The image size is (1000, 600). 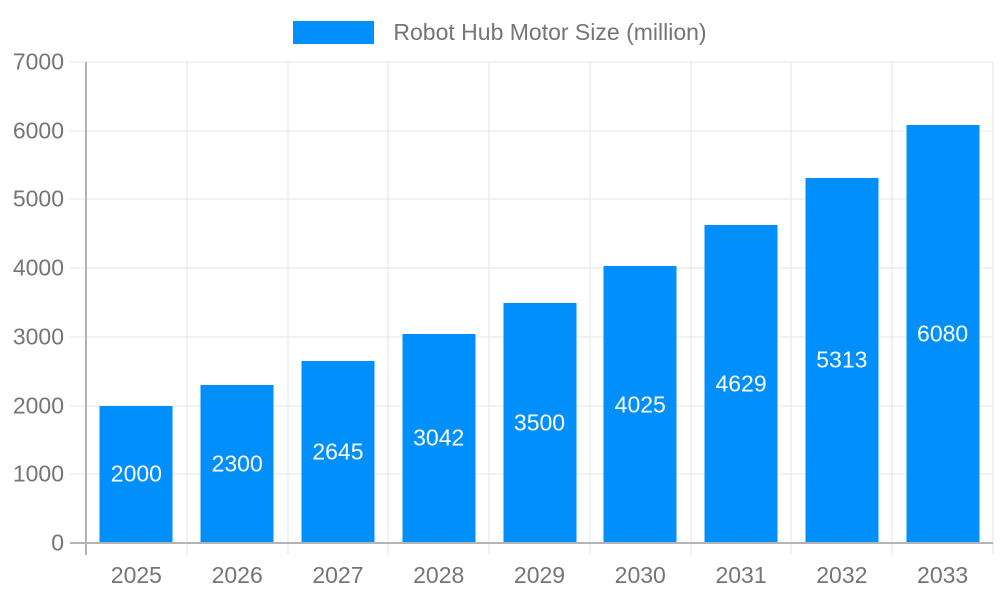 I want to click on legend: Robot Hub Motor Size (million), so click(x=500, y=32).